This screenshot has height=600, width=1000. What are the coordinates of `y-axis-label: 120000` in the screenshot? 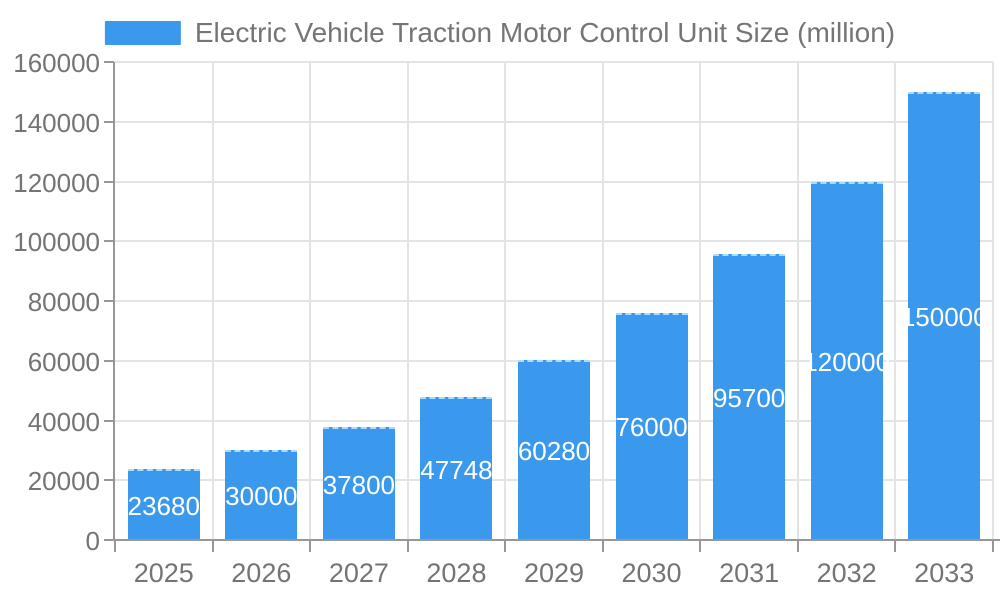 It's located at (56, 182).